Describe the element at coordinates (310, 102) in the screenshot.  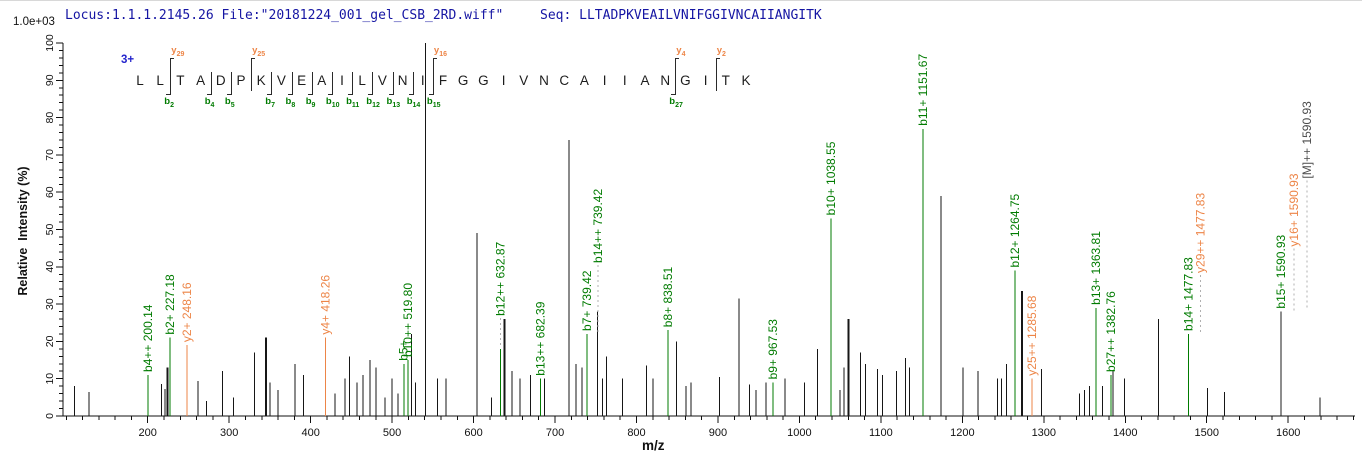
I see `b-ion-ladder-label: b9` at that location.